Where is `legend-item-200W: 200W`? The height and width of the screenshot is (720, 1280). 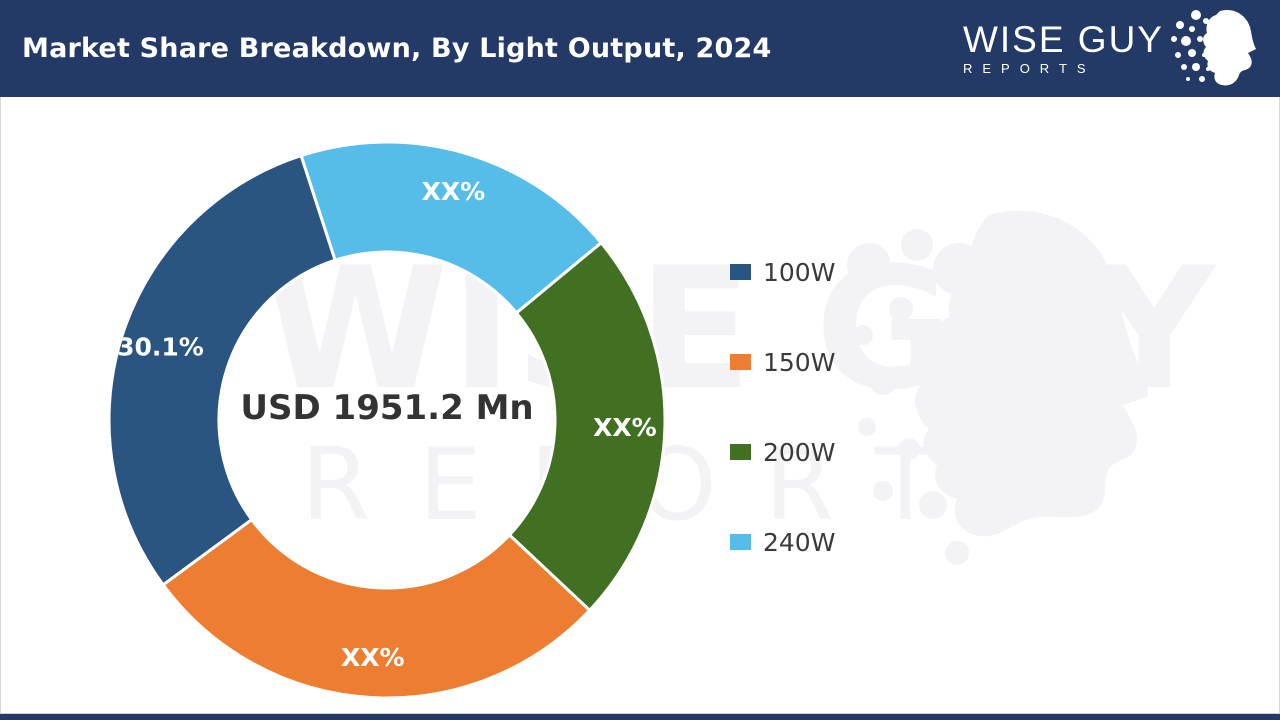 legend-item-200W: 200W is located at coordinates (783, 452).